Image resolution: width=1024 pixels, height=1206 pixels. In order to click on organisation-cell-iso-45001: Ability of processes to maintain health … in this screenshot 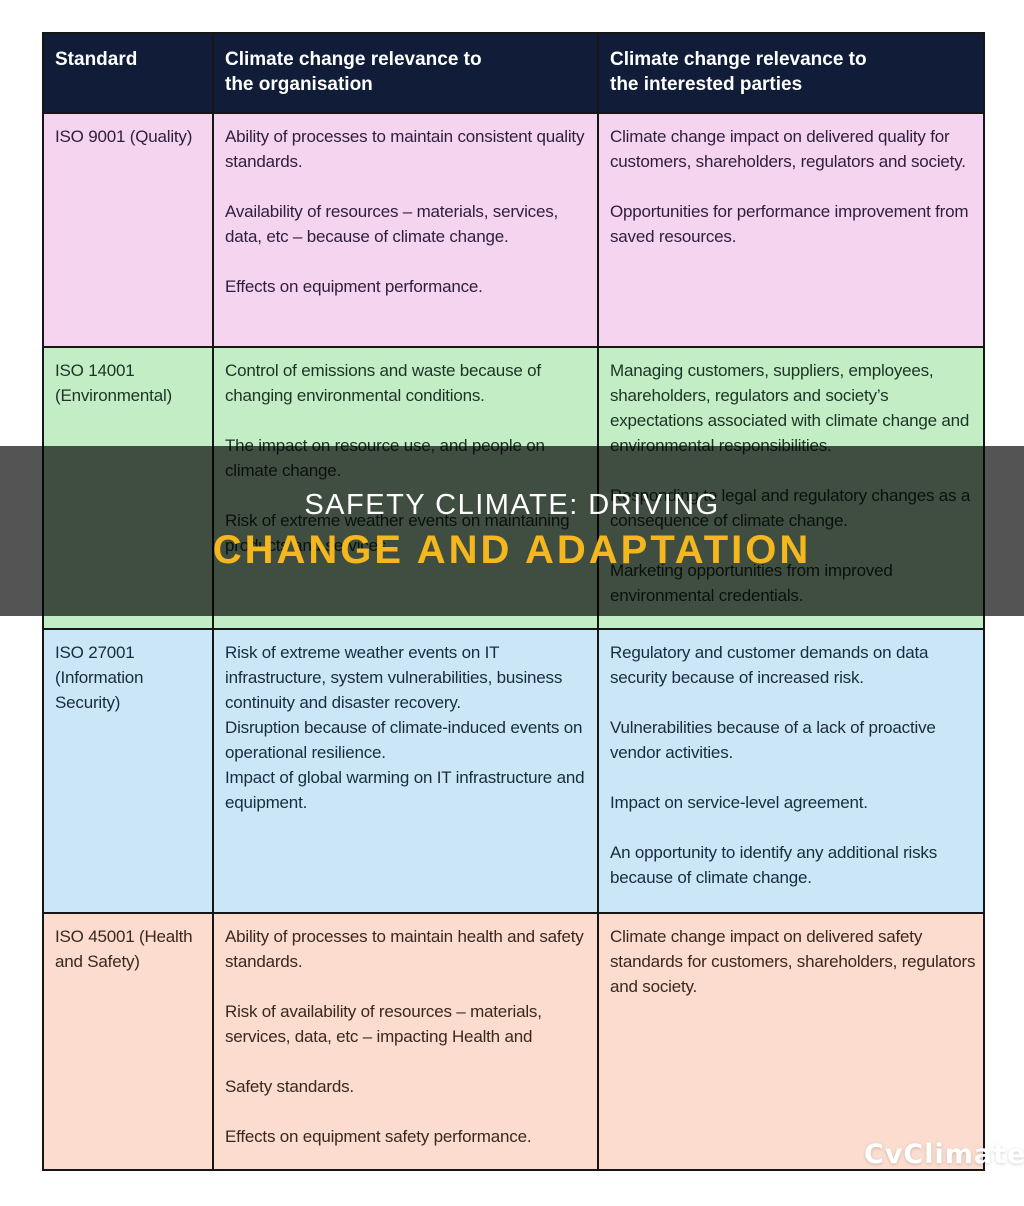, I will do `click(405, 1041)`.